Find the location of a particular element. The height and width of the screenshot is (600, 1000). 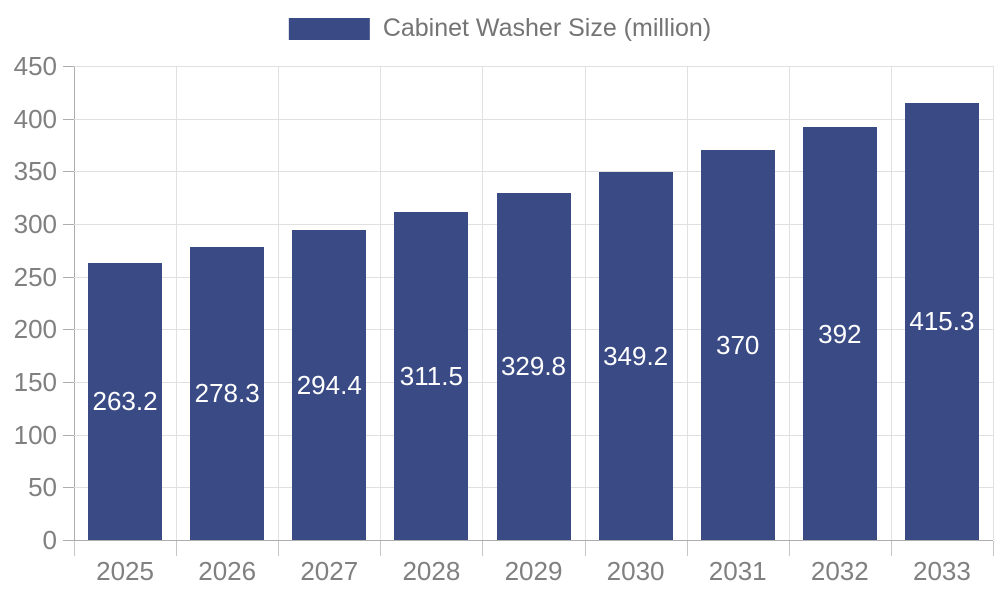

bar: 415.3 is located at coordinates (941, 321).